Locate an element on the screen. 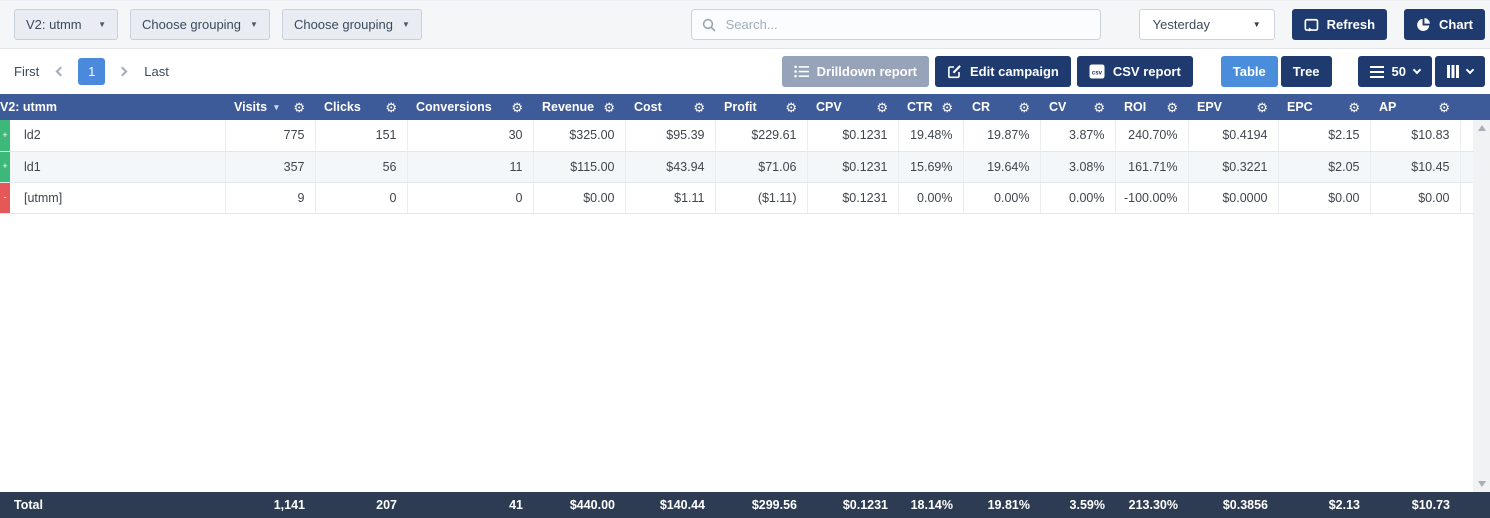 This screenshot has width=1490, height=518. cell-epv: $0.4194 is located at coordinates (1233, 136).